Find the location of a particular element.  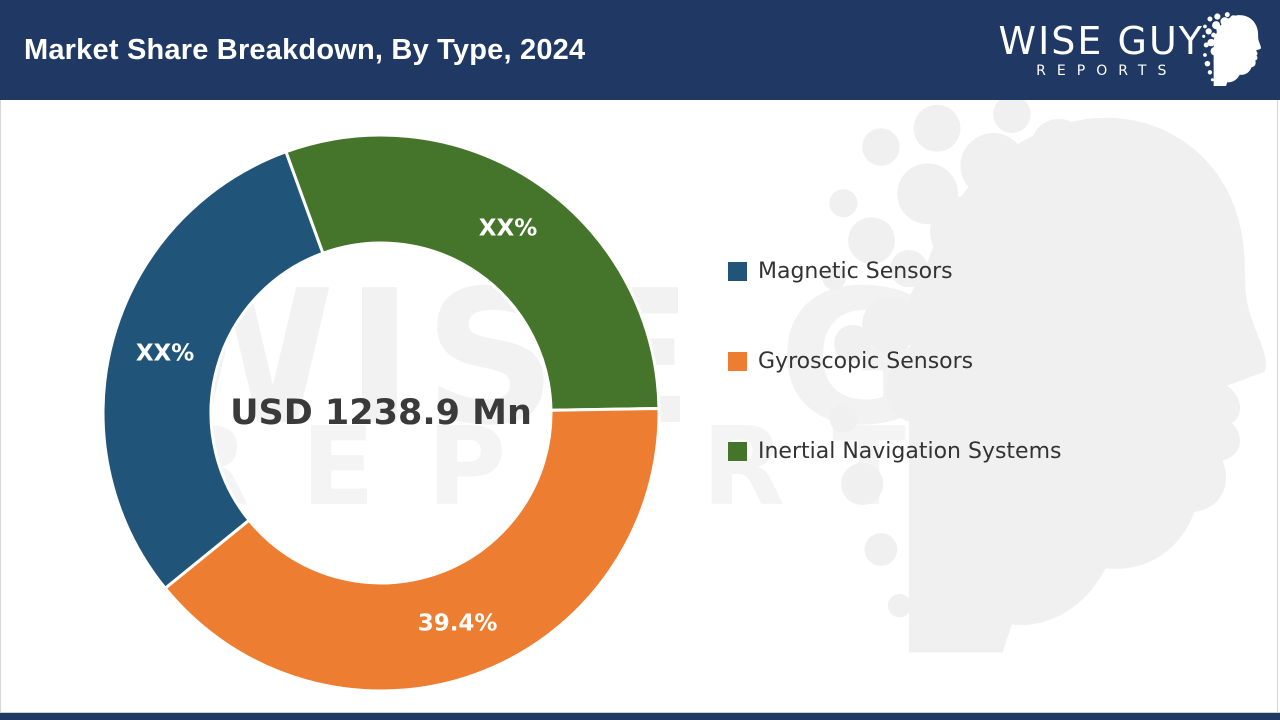

legend-item: Inertial Navigation Systems is located at coordinates (895, 451).